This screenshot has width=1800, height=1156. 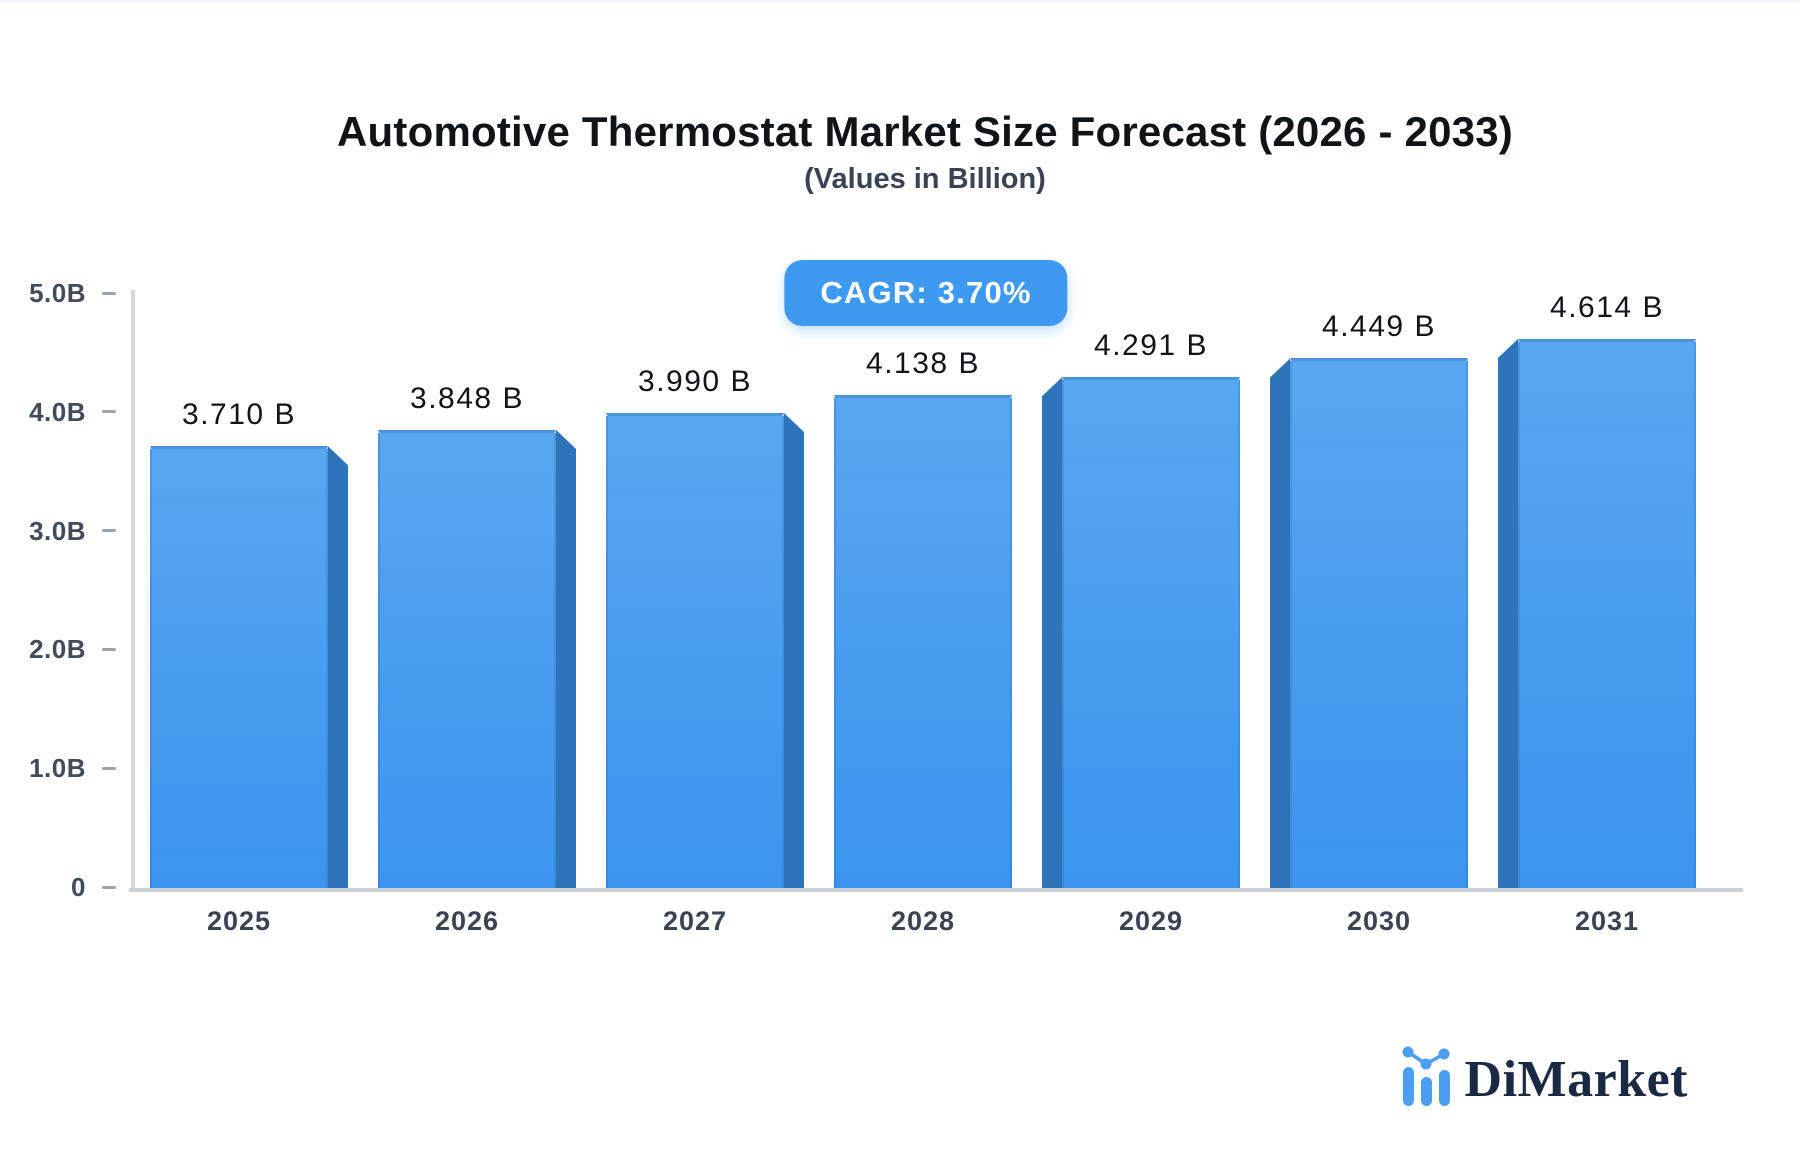 What do you see at coordinates (1607, 307) in the screenshot?
I see `bar-value-label-2031: 4.614 B` at bounding box center [1607, 307].